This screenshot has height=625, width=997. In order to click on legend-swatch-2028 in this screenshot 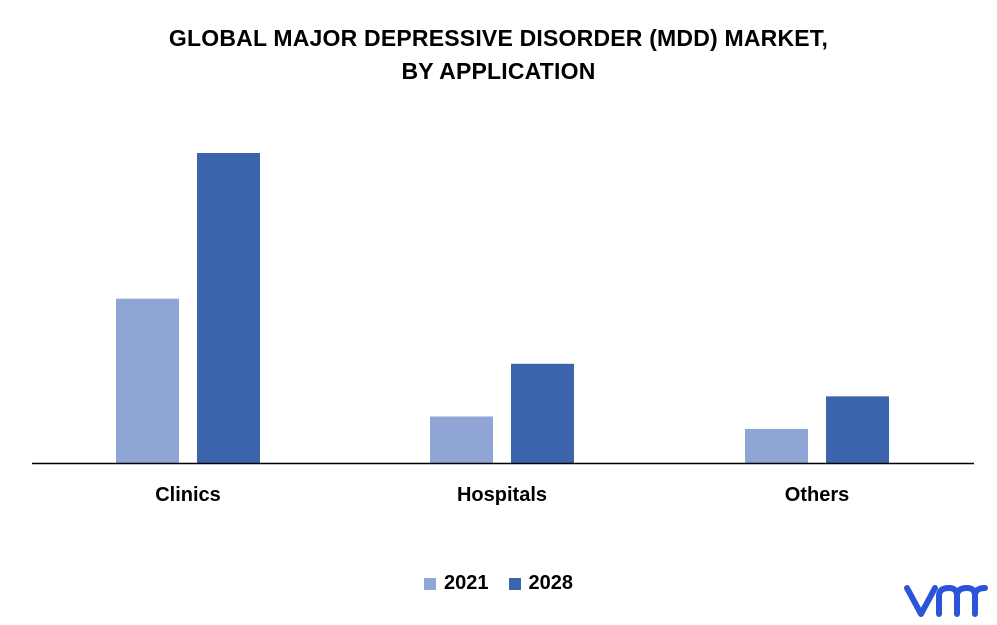, I will do `click(514, 583)`.